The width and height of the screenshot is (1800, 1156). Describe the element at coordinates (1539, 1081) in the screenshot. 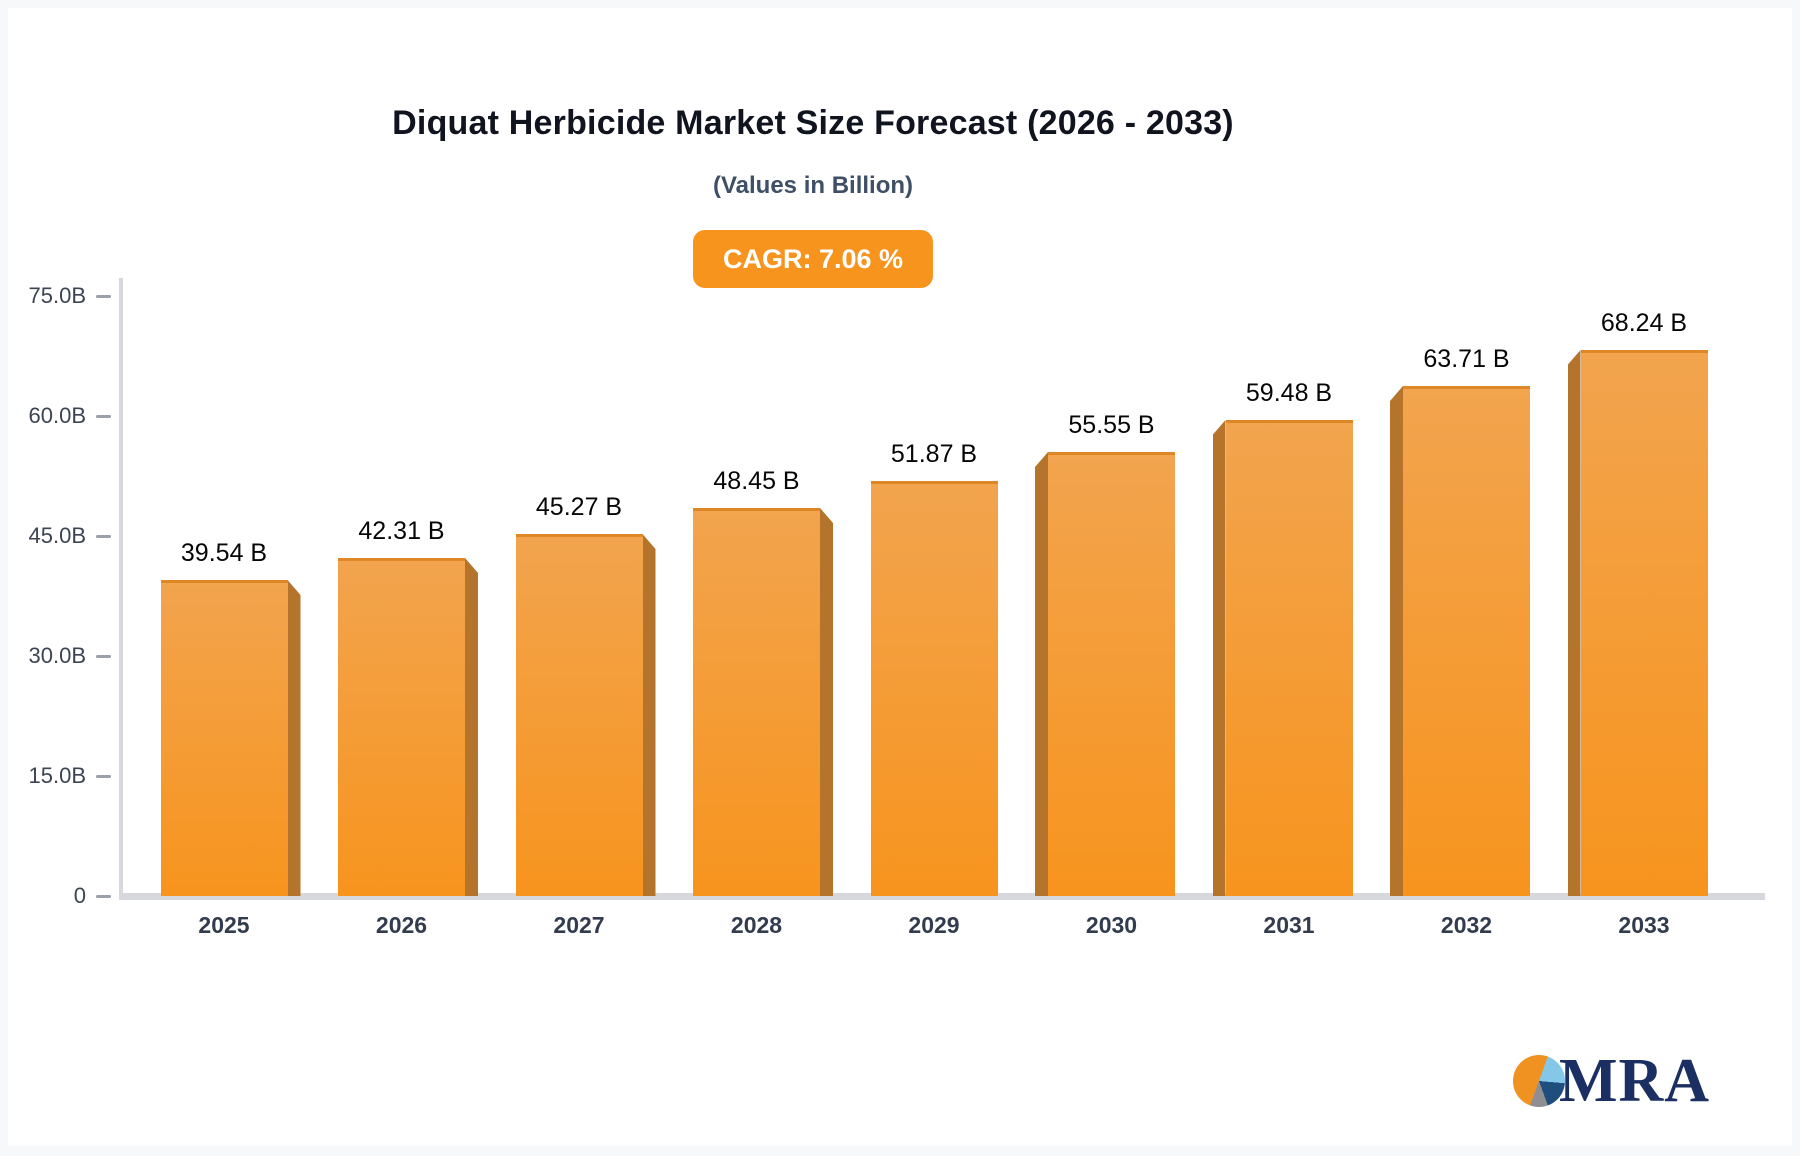

I see `pie-chart-logo-icon` at that location.